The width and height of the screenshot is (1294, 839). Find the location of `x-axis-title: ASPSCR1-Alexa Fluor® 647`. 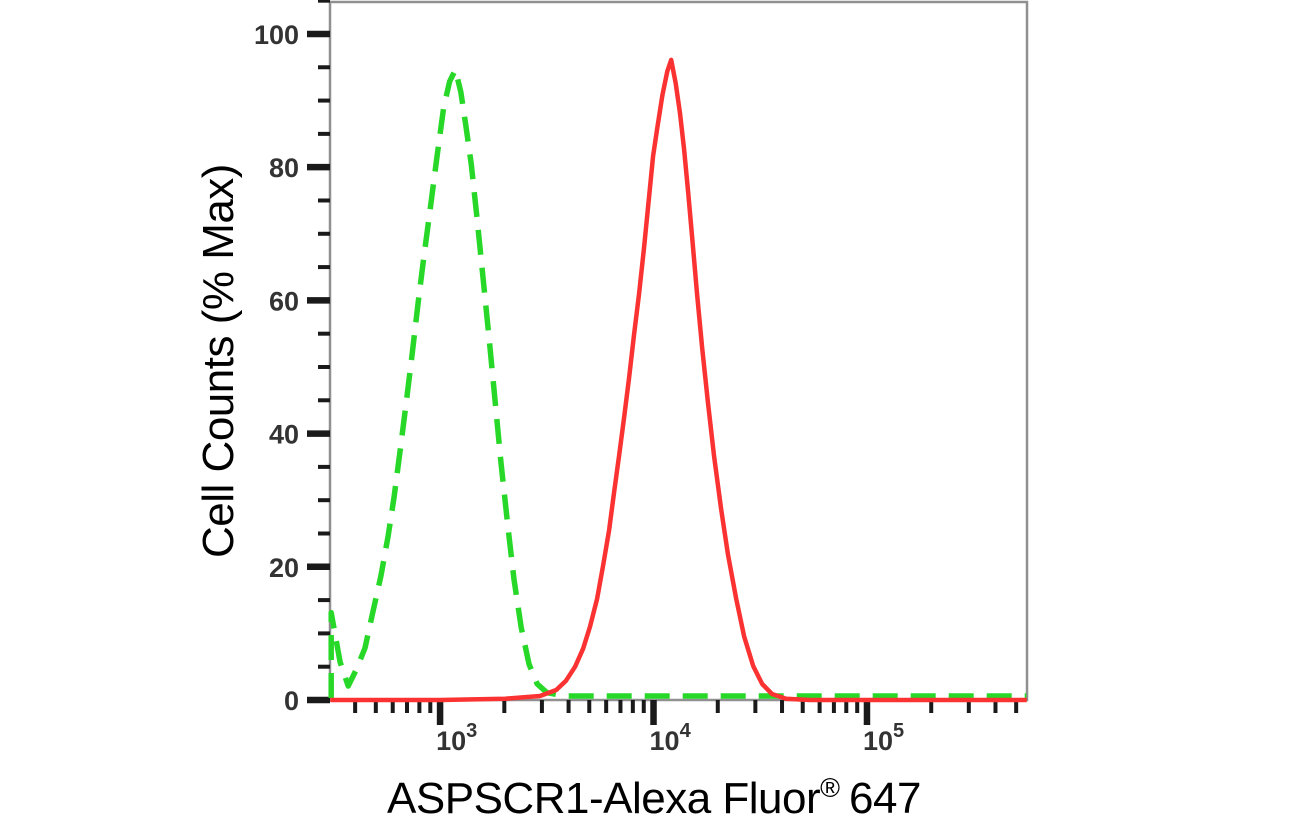

x-axis-title: ASPSCR1-Alexa Fluor® 647 is located at coordinates (654, 798).